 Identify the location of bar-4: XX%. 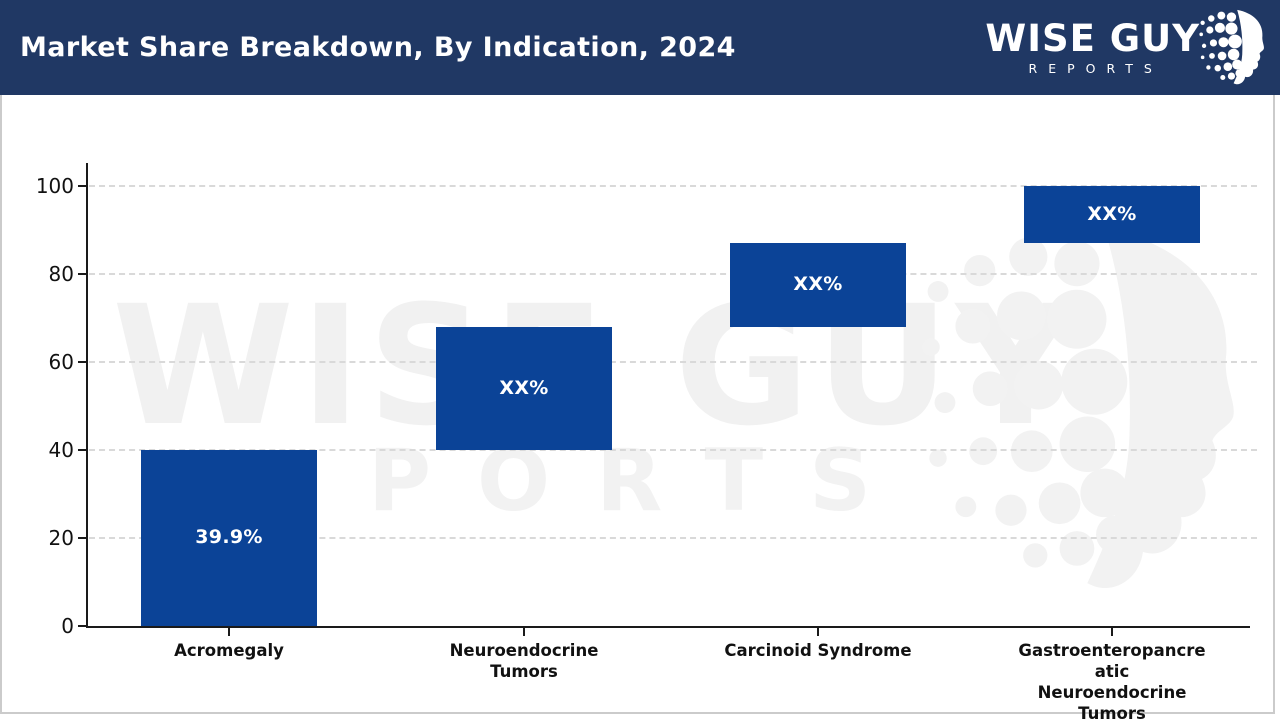
(1112, 215).